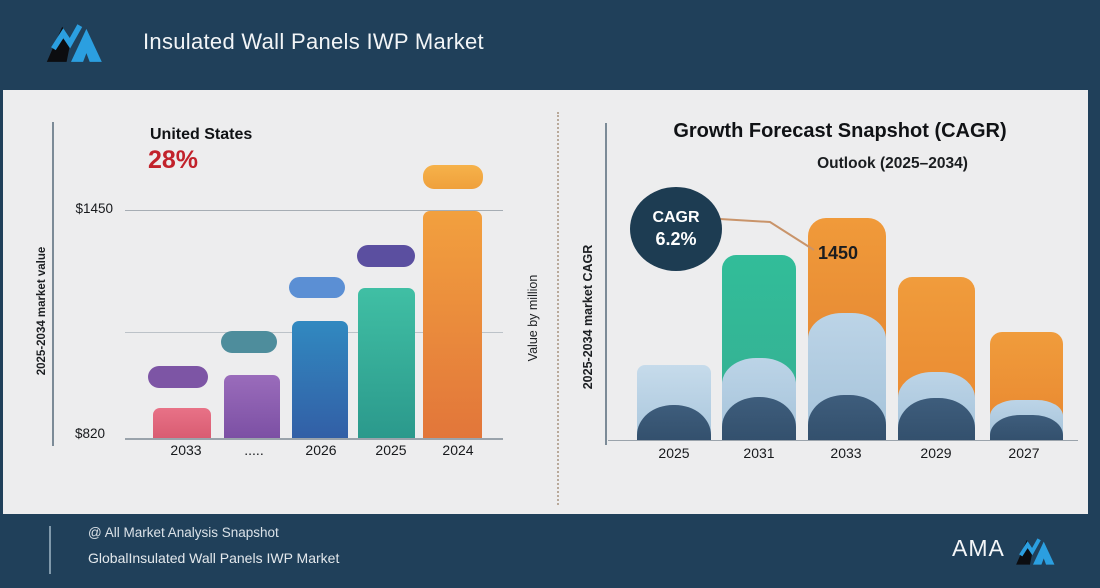  What do you see at coordinates (317, 287) in the screenshot?
I see `bar-2026-cap` at bounding box center [317, 287].